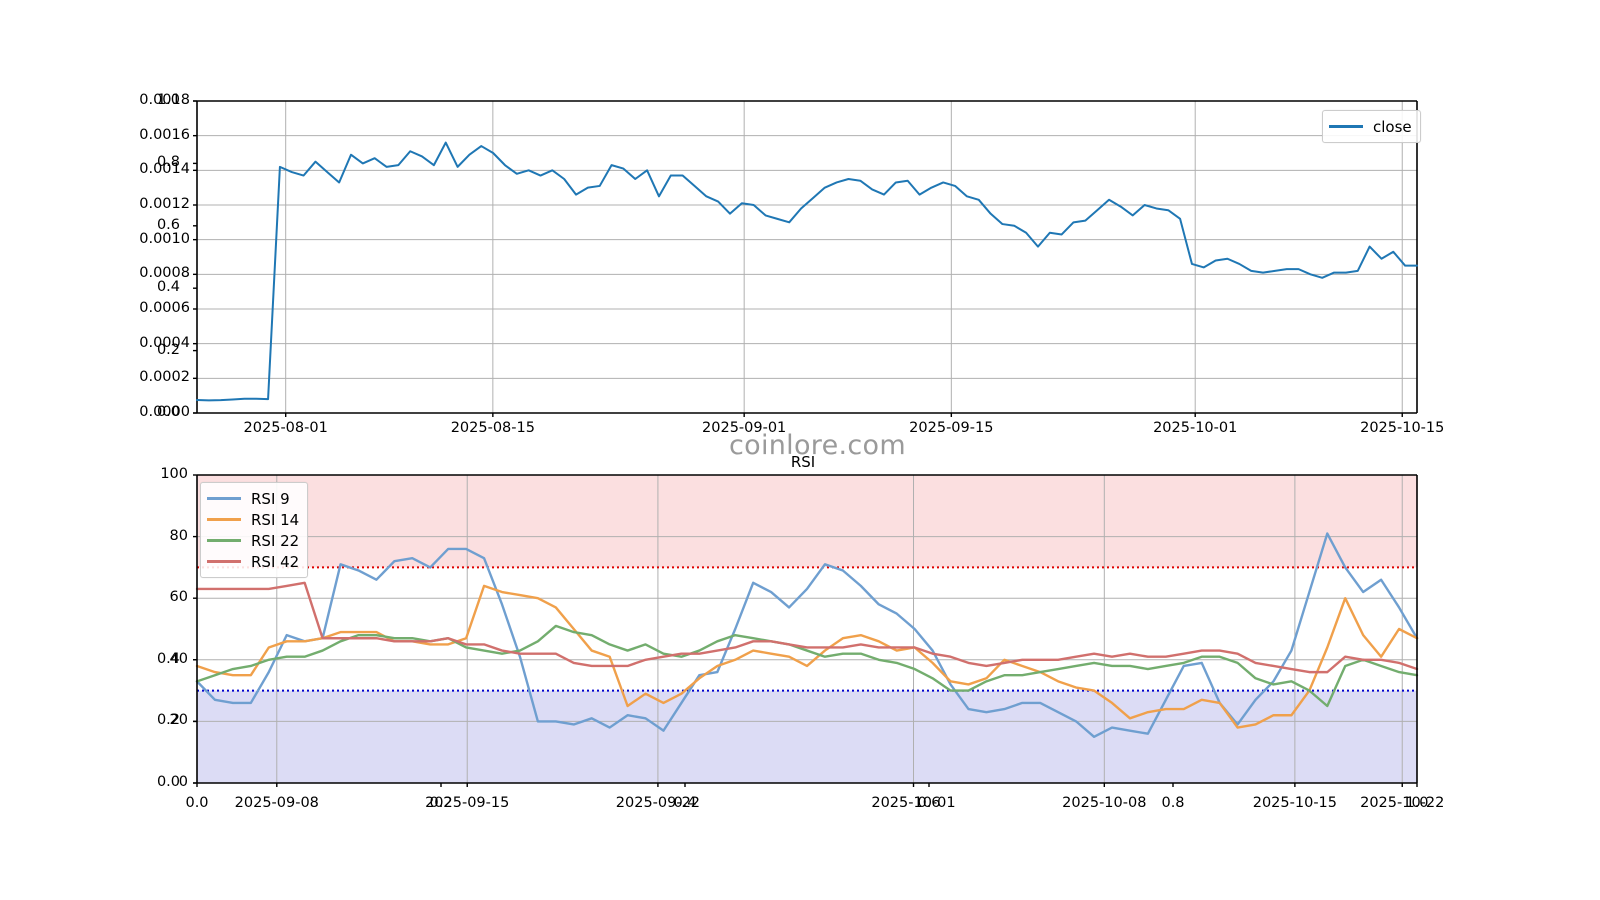 Image resolution: width=1600 pixels, height=900 pixels. What do you see at coordinates (1104, 803) in the screenshot?
I see `rsi-x-tick-label: 2025-10-08` at bounding box center [1104, 803].